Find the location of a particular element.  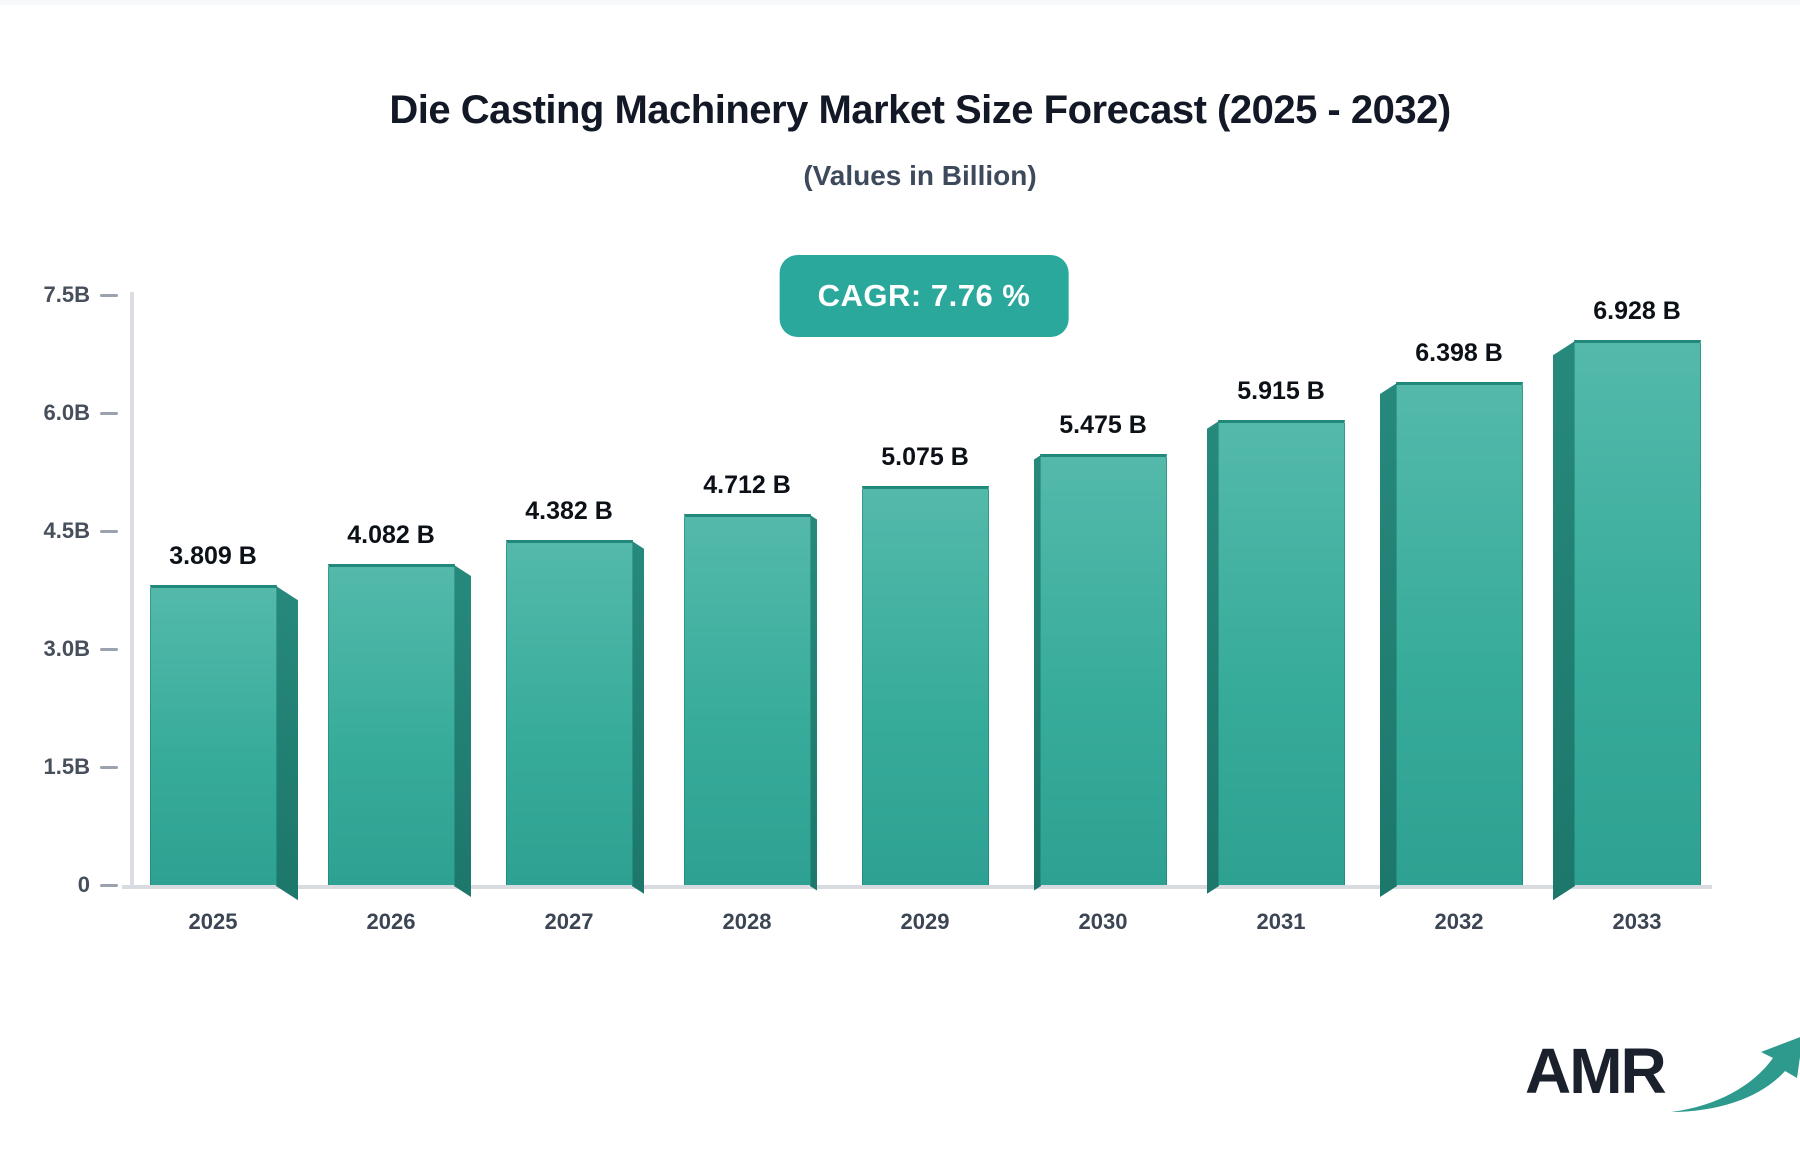

bar-value-label: 4.082 B is located at coordinates (391, 534).